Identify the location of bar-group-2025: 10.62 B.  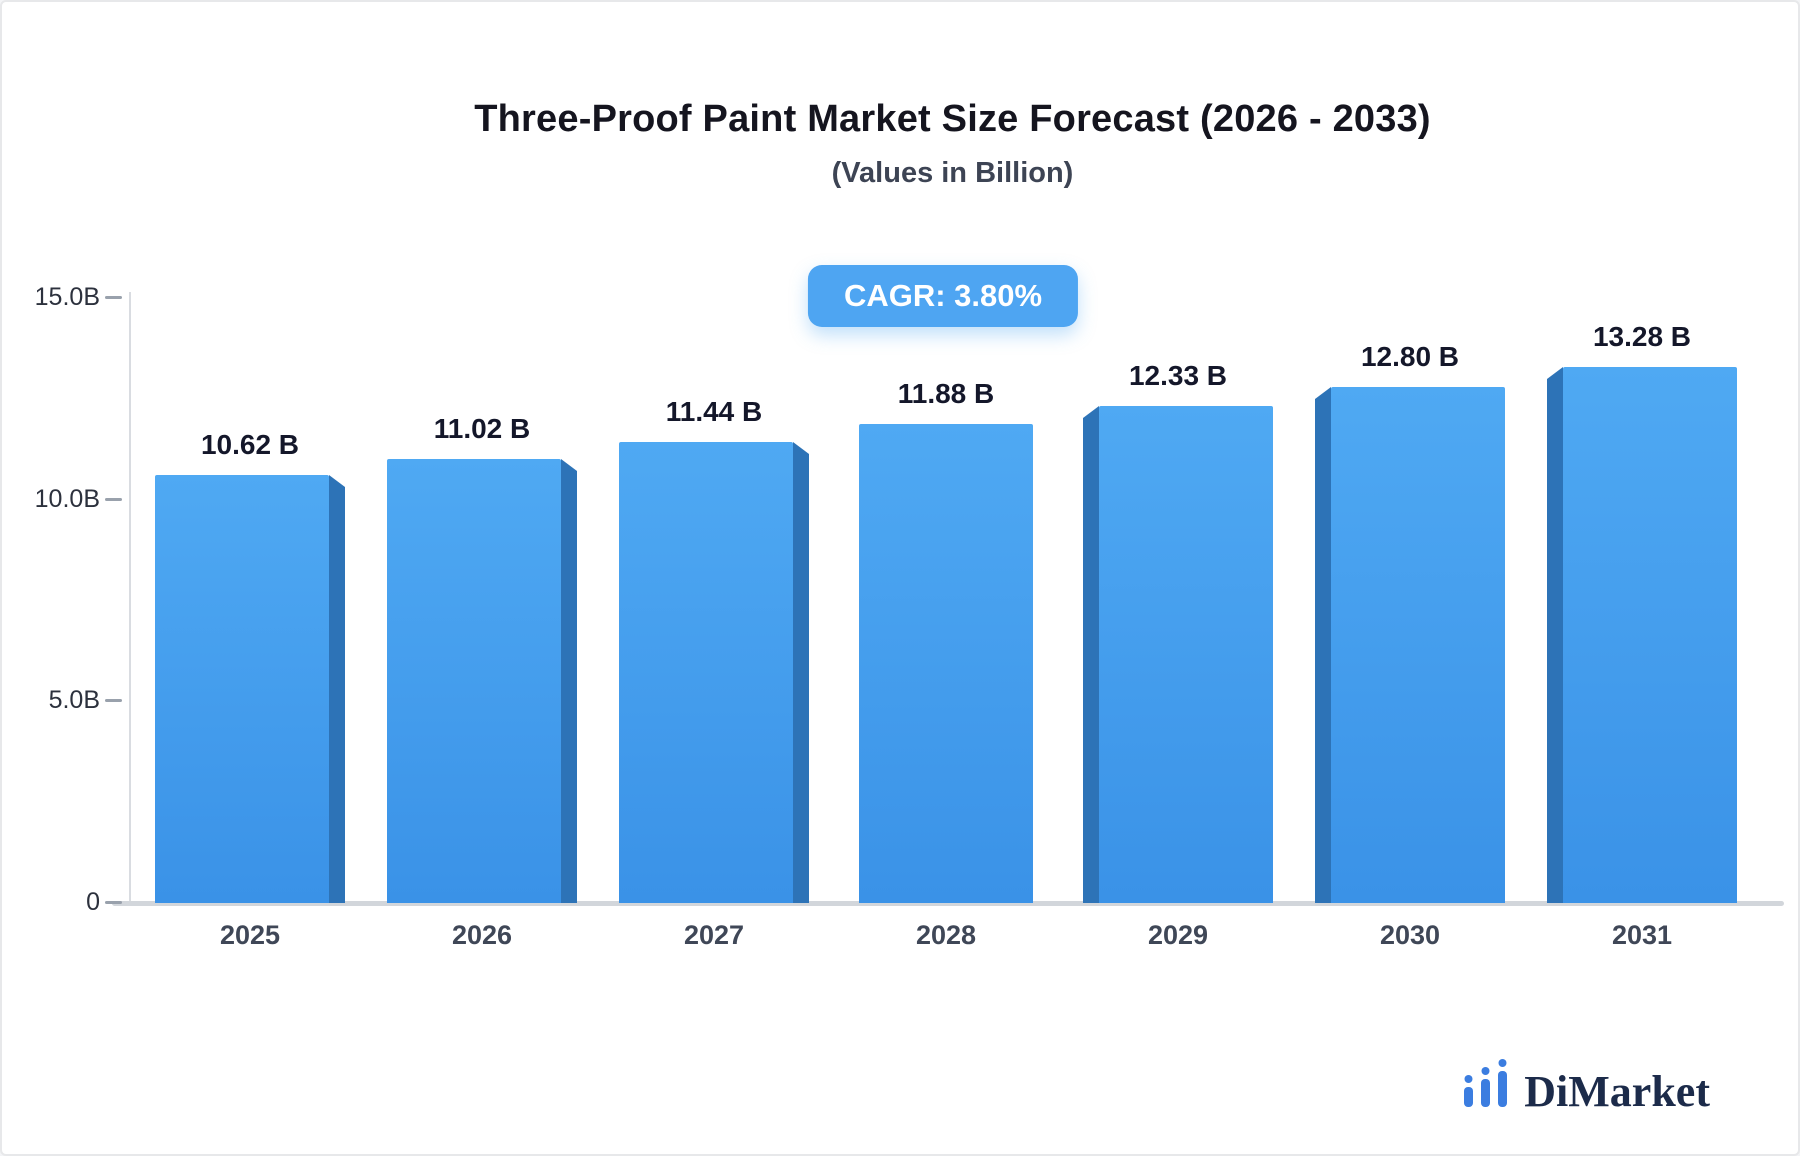
(250, 666).